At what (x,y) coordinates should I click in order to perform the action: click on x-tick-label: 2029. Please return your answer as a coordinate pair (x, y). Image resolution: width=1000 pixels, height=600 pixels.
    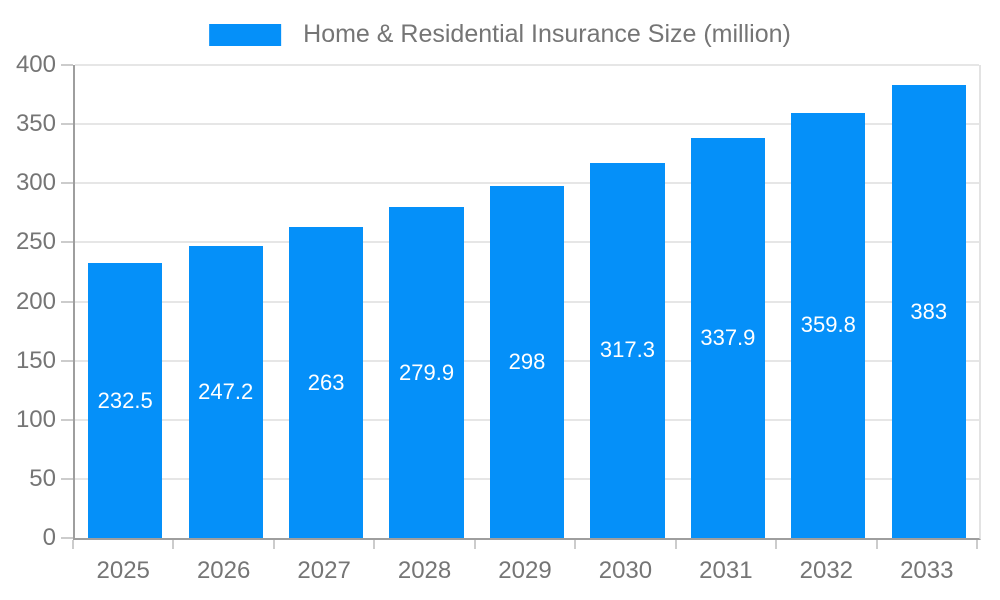
    Looking at the image, I should click on (525, 570).